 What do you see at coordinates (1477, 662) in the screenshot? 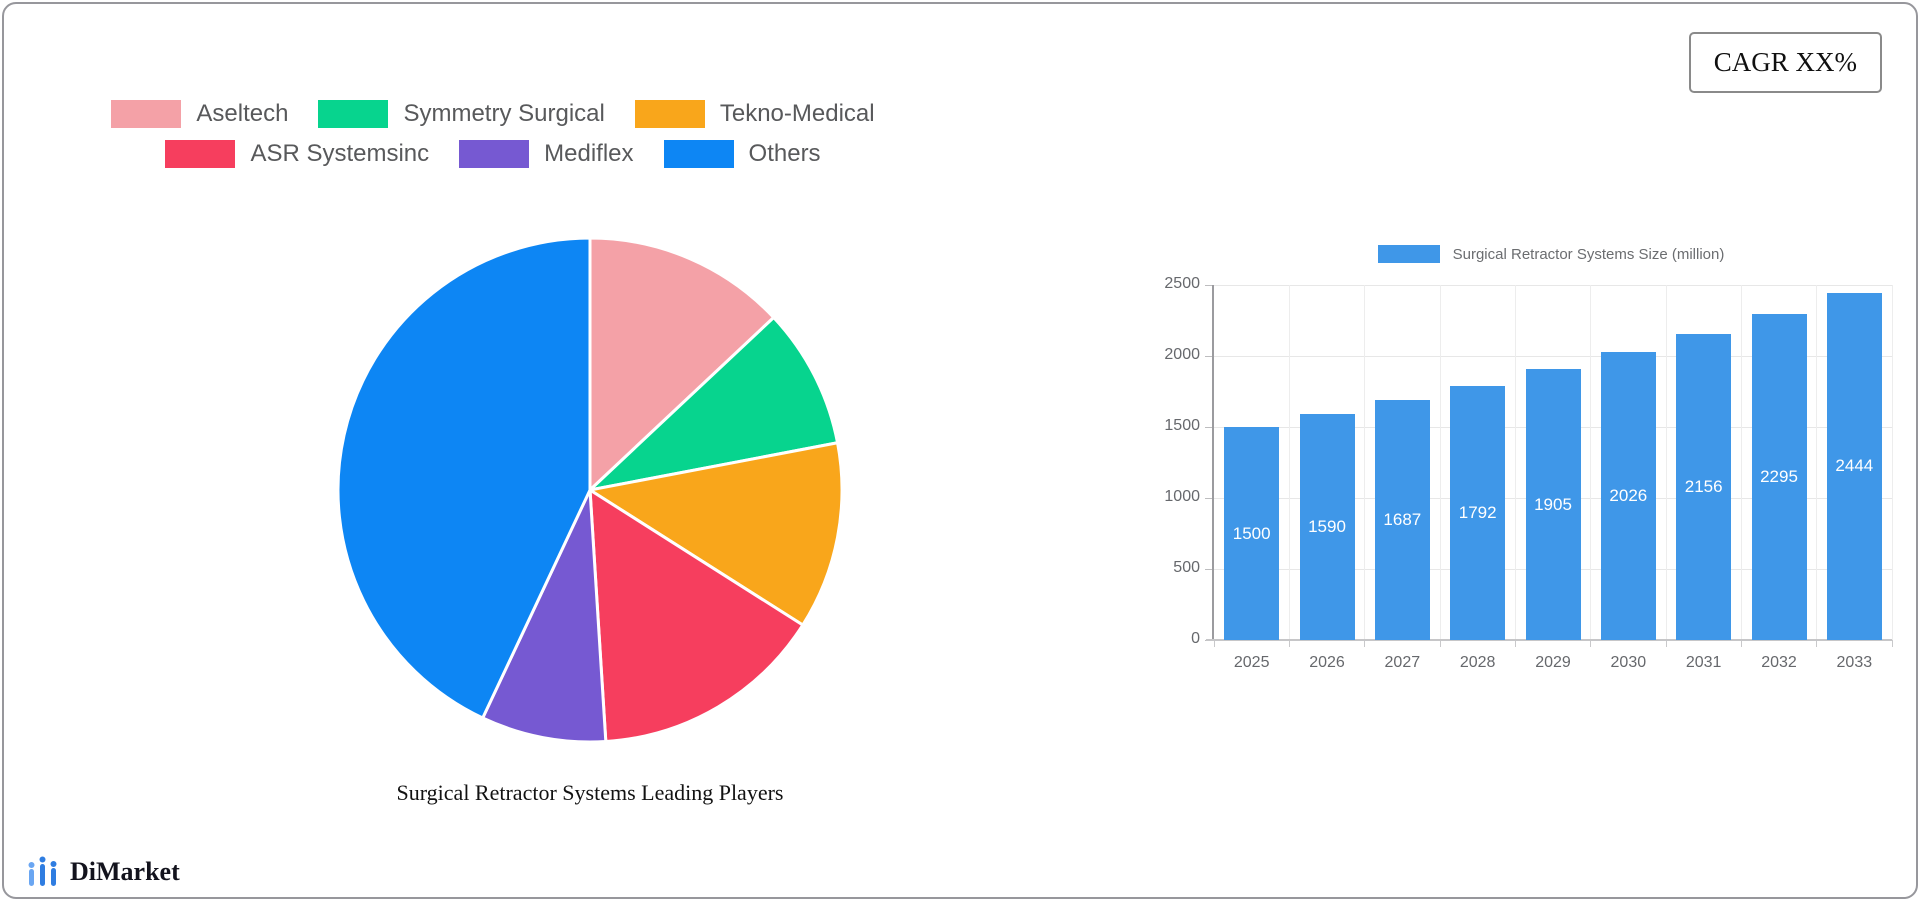
I see `x-axis-category-label: 2028` at bounding box center [1477, 662].